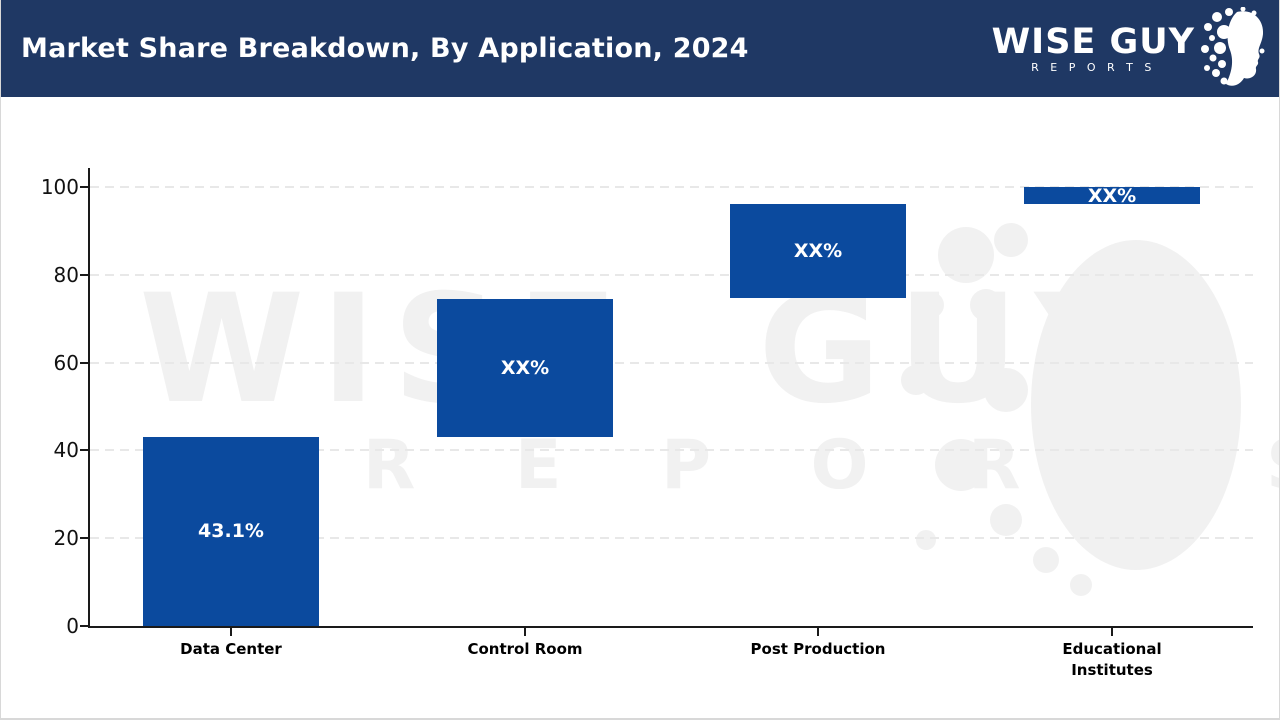 Image resolution: width=1280 pixels, height=720 pixels. Describe the element at coordinates (1233, 46) in the screenshot. I see `dotted-head-icon` at that location.